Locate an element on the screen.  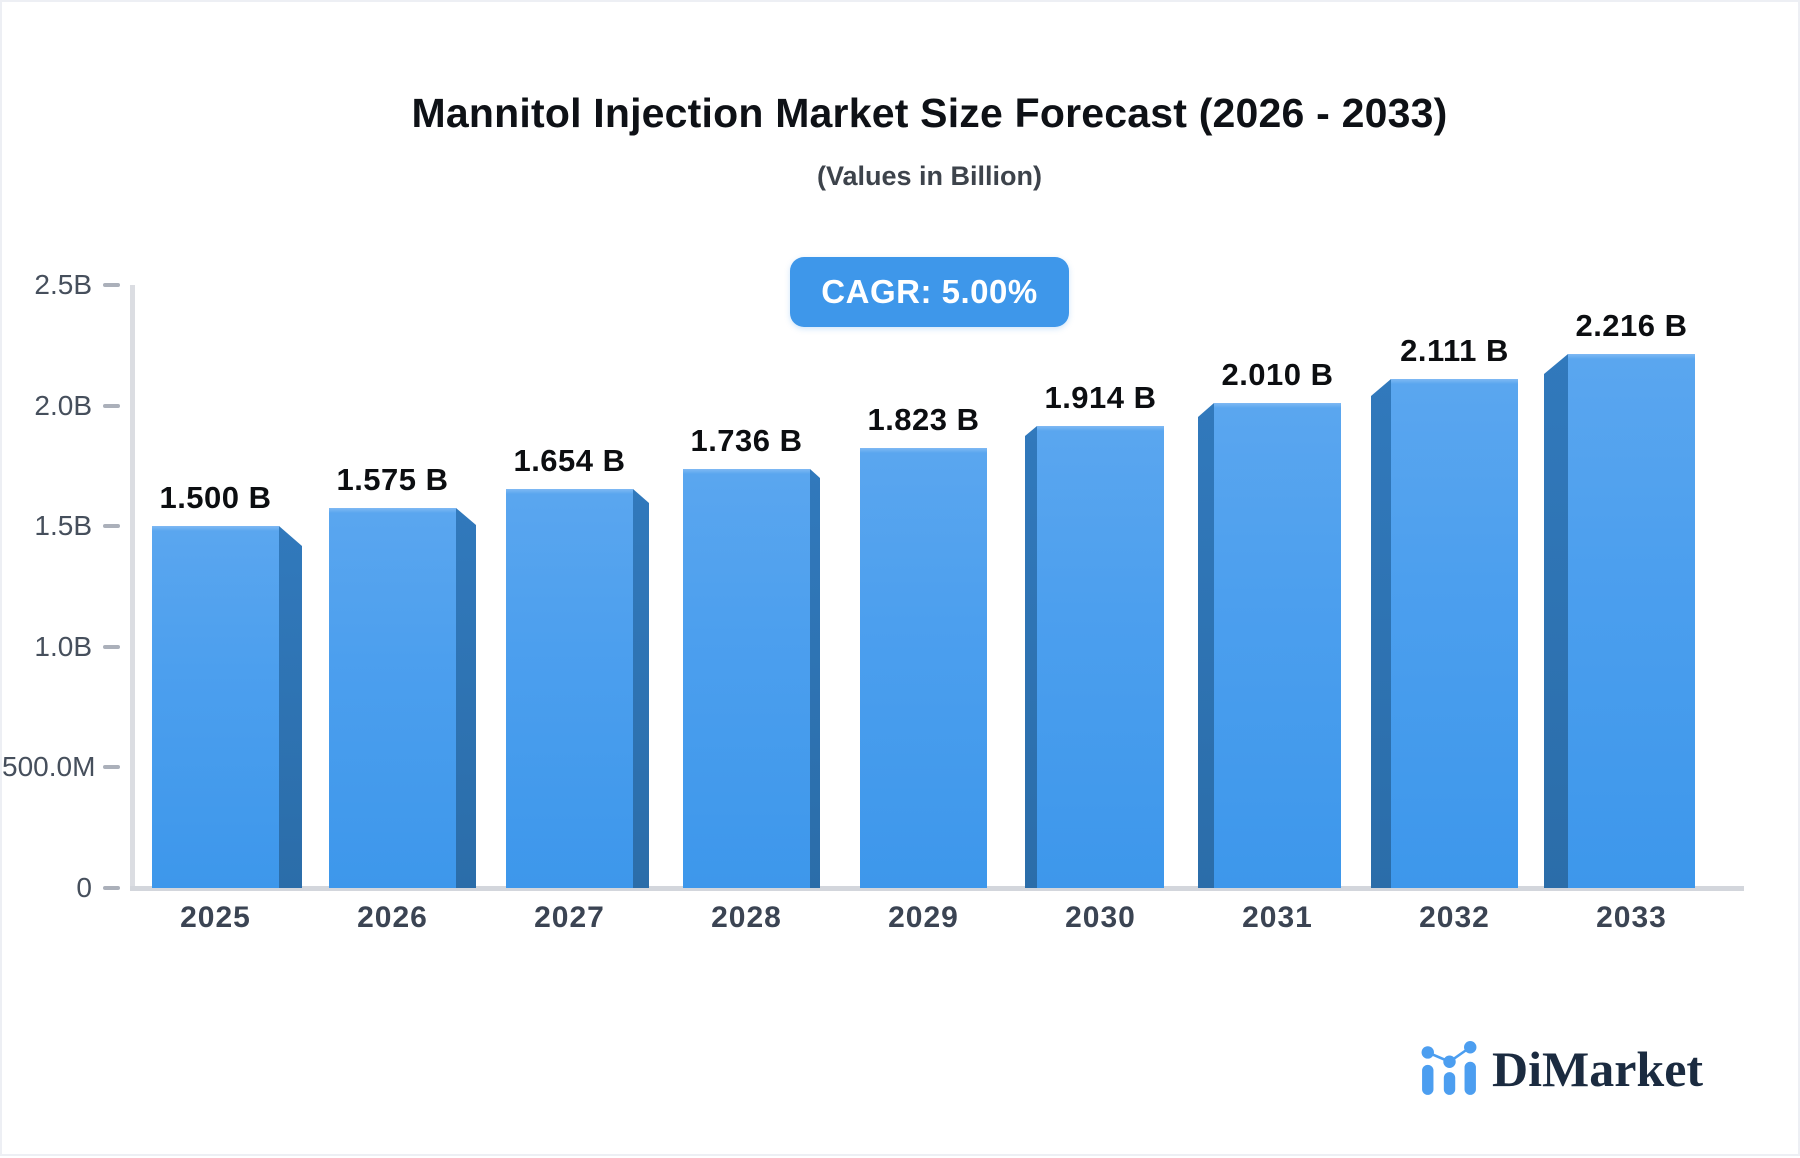
bar-value-label: 1.823 B is located at coordinates (923, 419).